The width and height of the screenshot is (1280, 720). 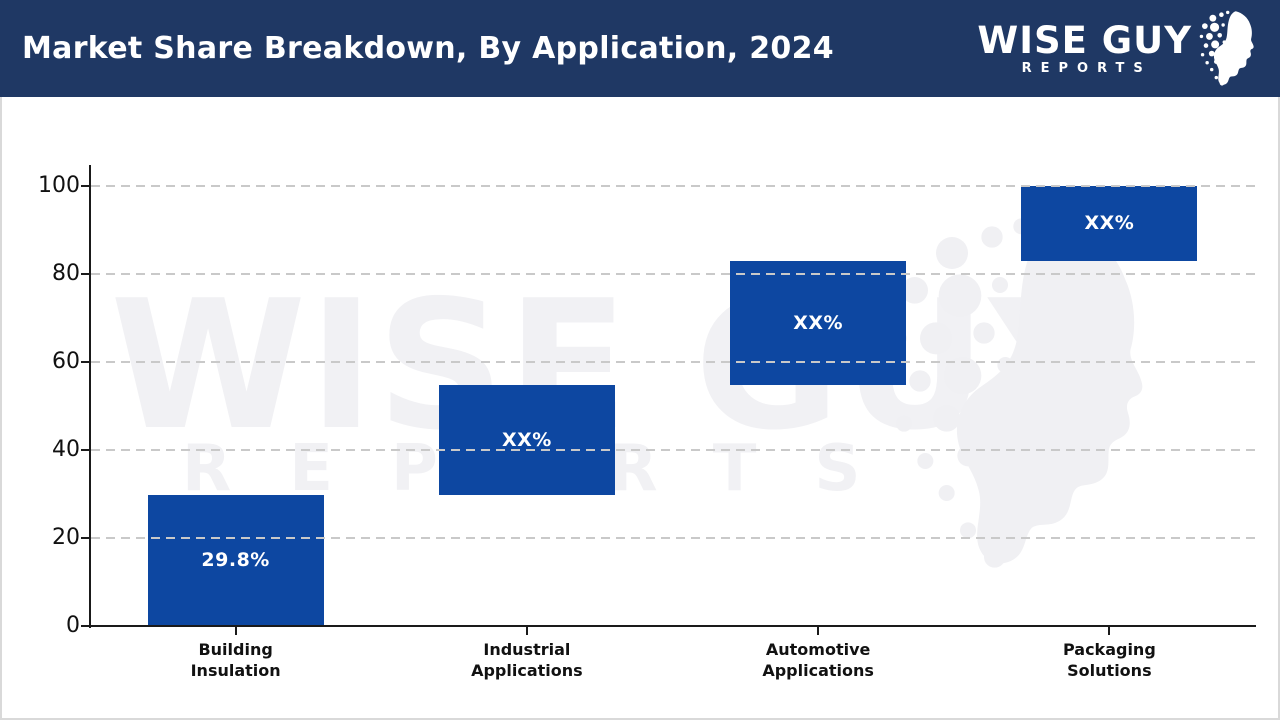 What do you see at coordinates (66, 273) in the screenshot?
I see `y-tick-label: 80` at bounding box center [66, 273].